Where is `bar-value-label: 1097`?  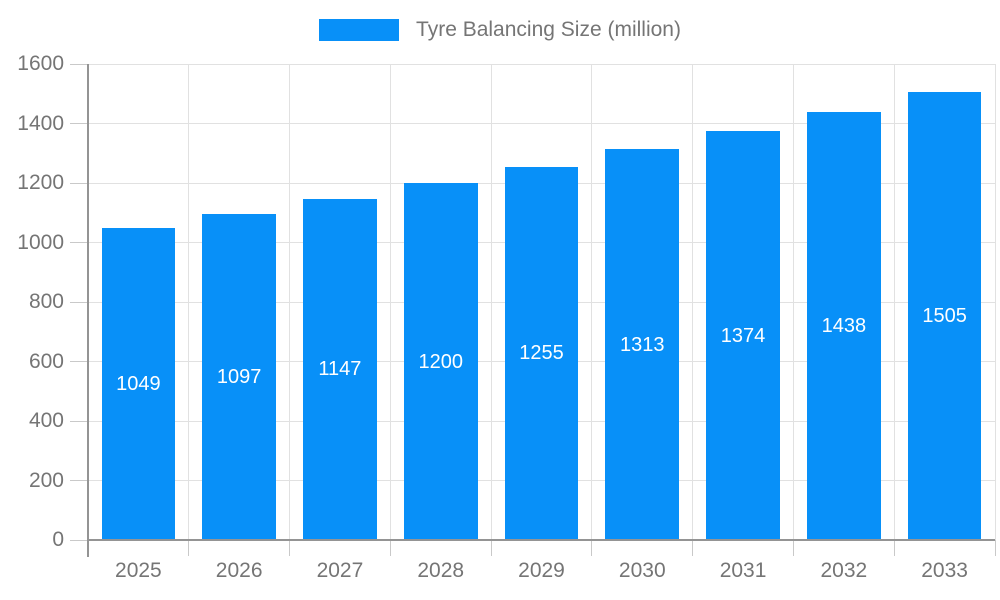 bar-value-label: 1097 is located at coordinates (239, 376).